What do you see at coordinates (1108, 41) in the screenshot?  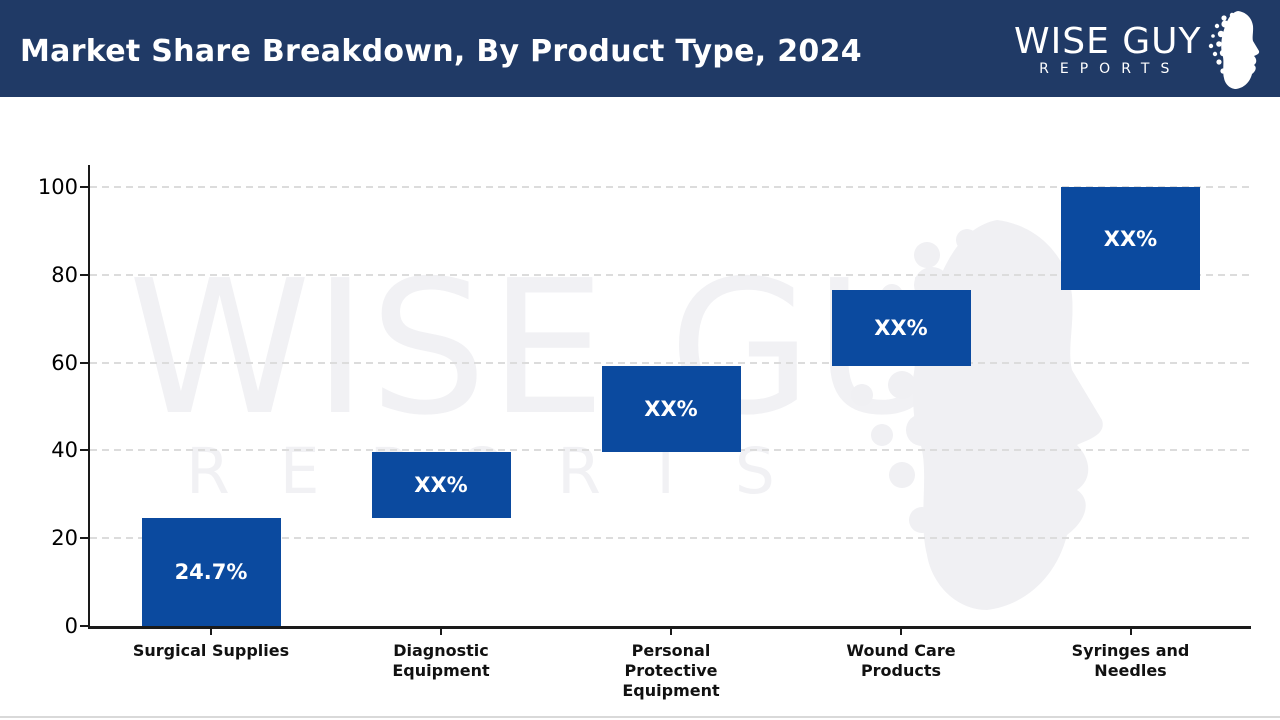 I see `brand-name: WISE GUY` at bounding box center [1108, 41].